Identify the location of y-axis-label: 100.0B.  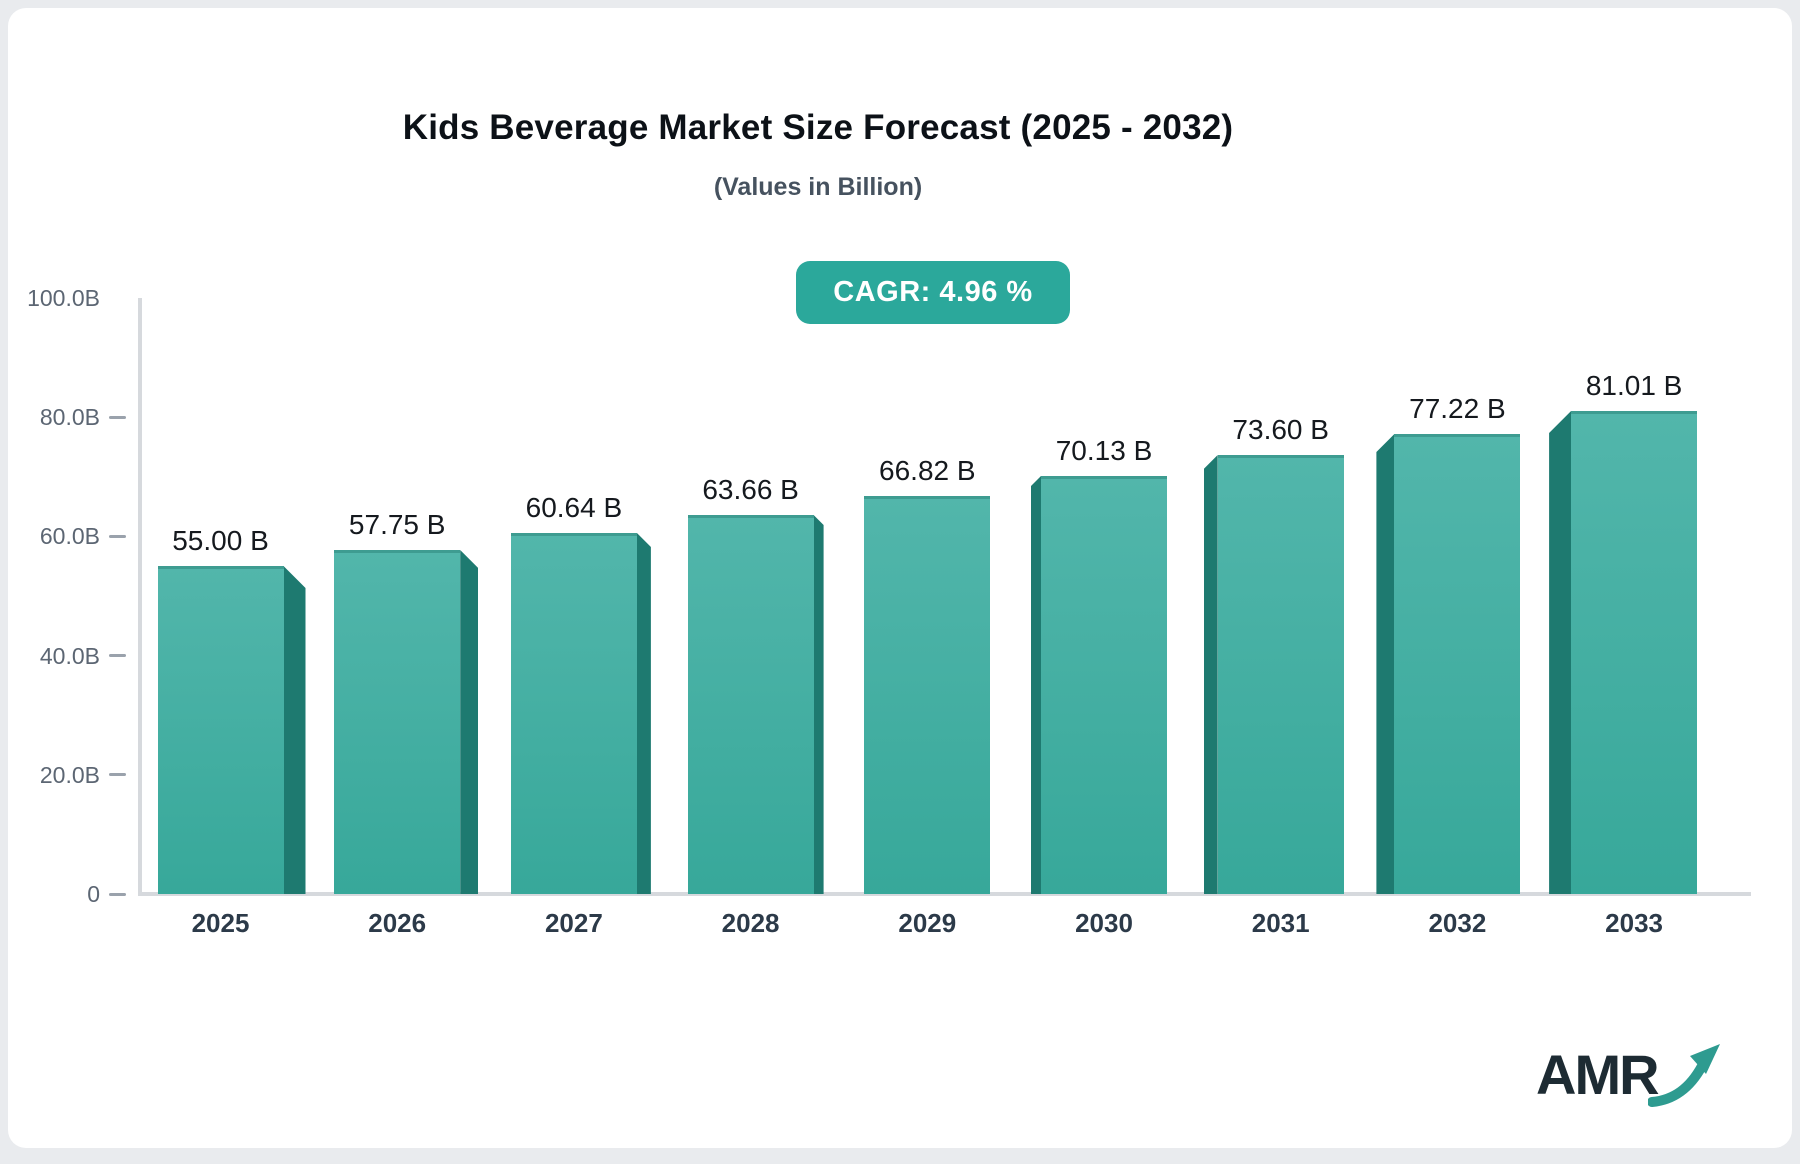
(63, 298).